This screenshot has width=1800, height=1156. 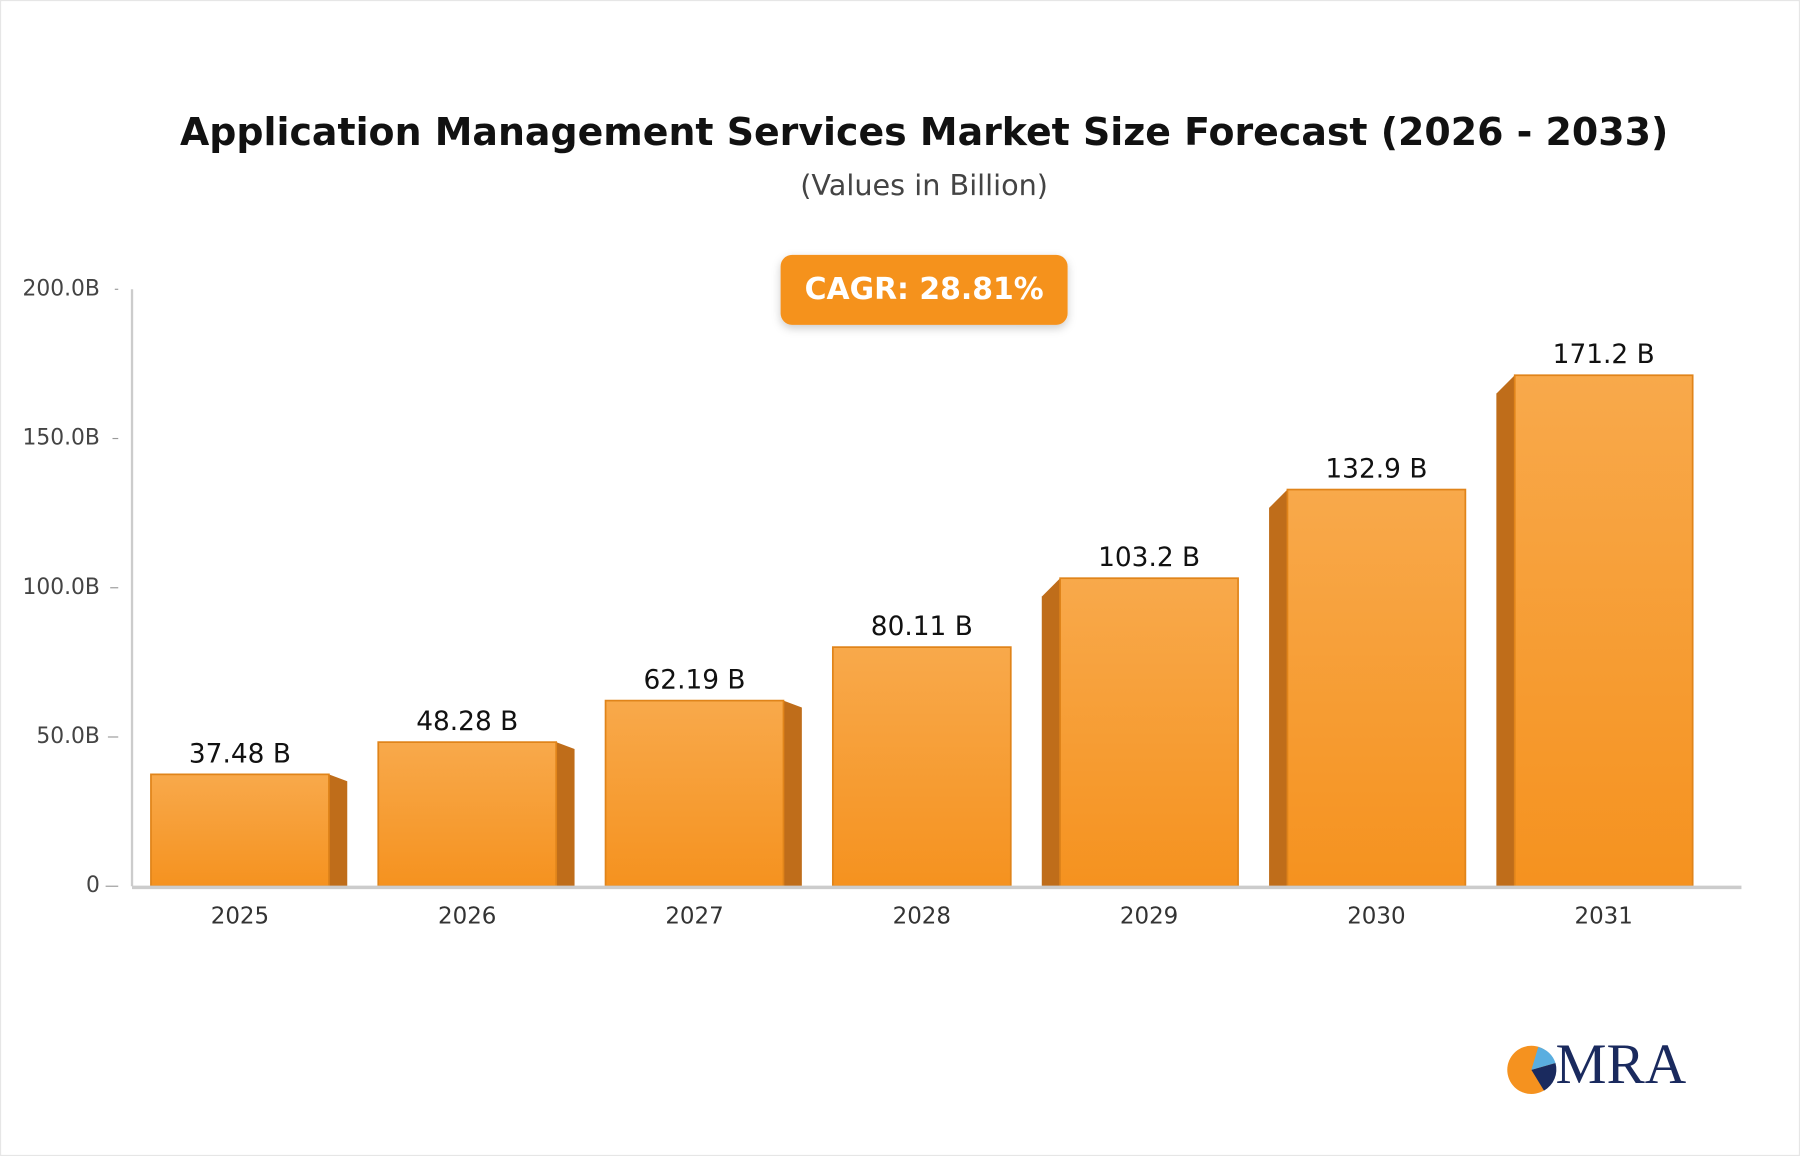 What do you see at coordinates (467, 917) in the screenshot?
I see `x-tick-label: 2026` at bounding box center [467, 917].